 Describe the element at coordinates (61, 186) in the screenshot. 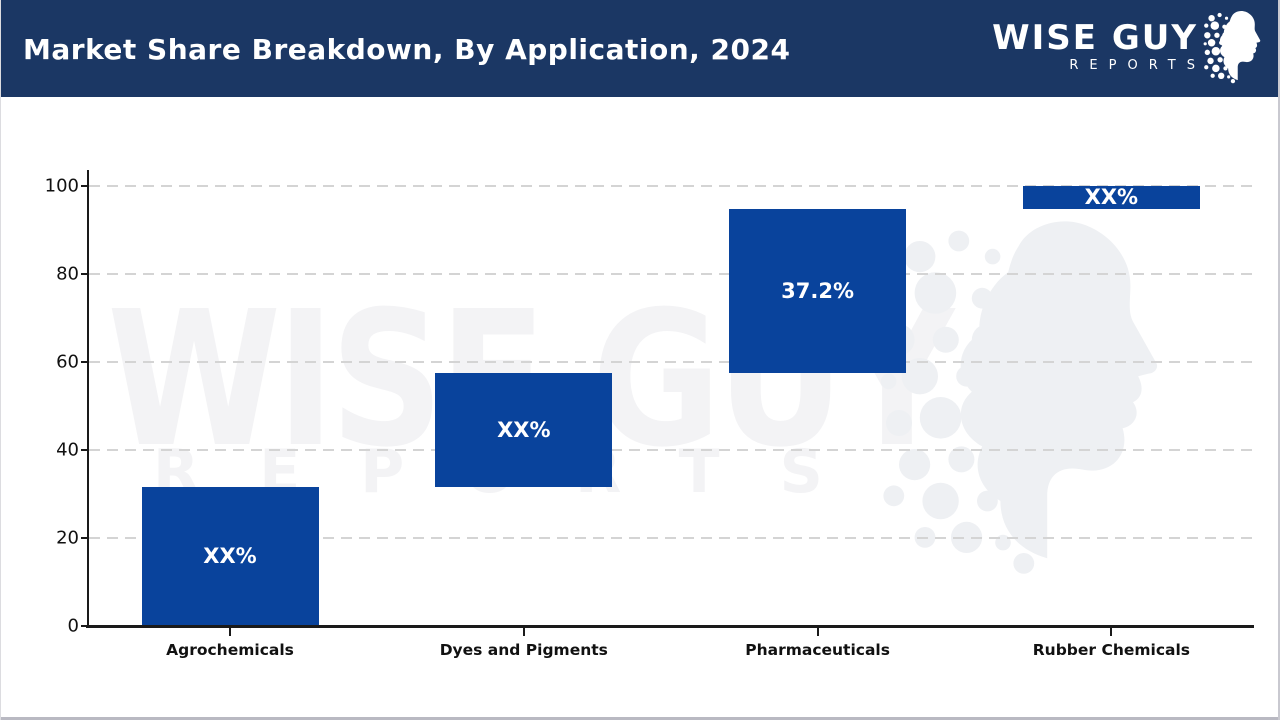

I see `y-tick-label: 100` at that location.